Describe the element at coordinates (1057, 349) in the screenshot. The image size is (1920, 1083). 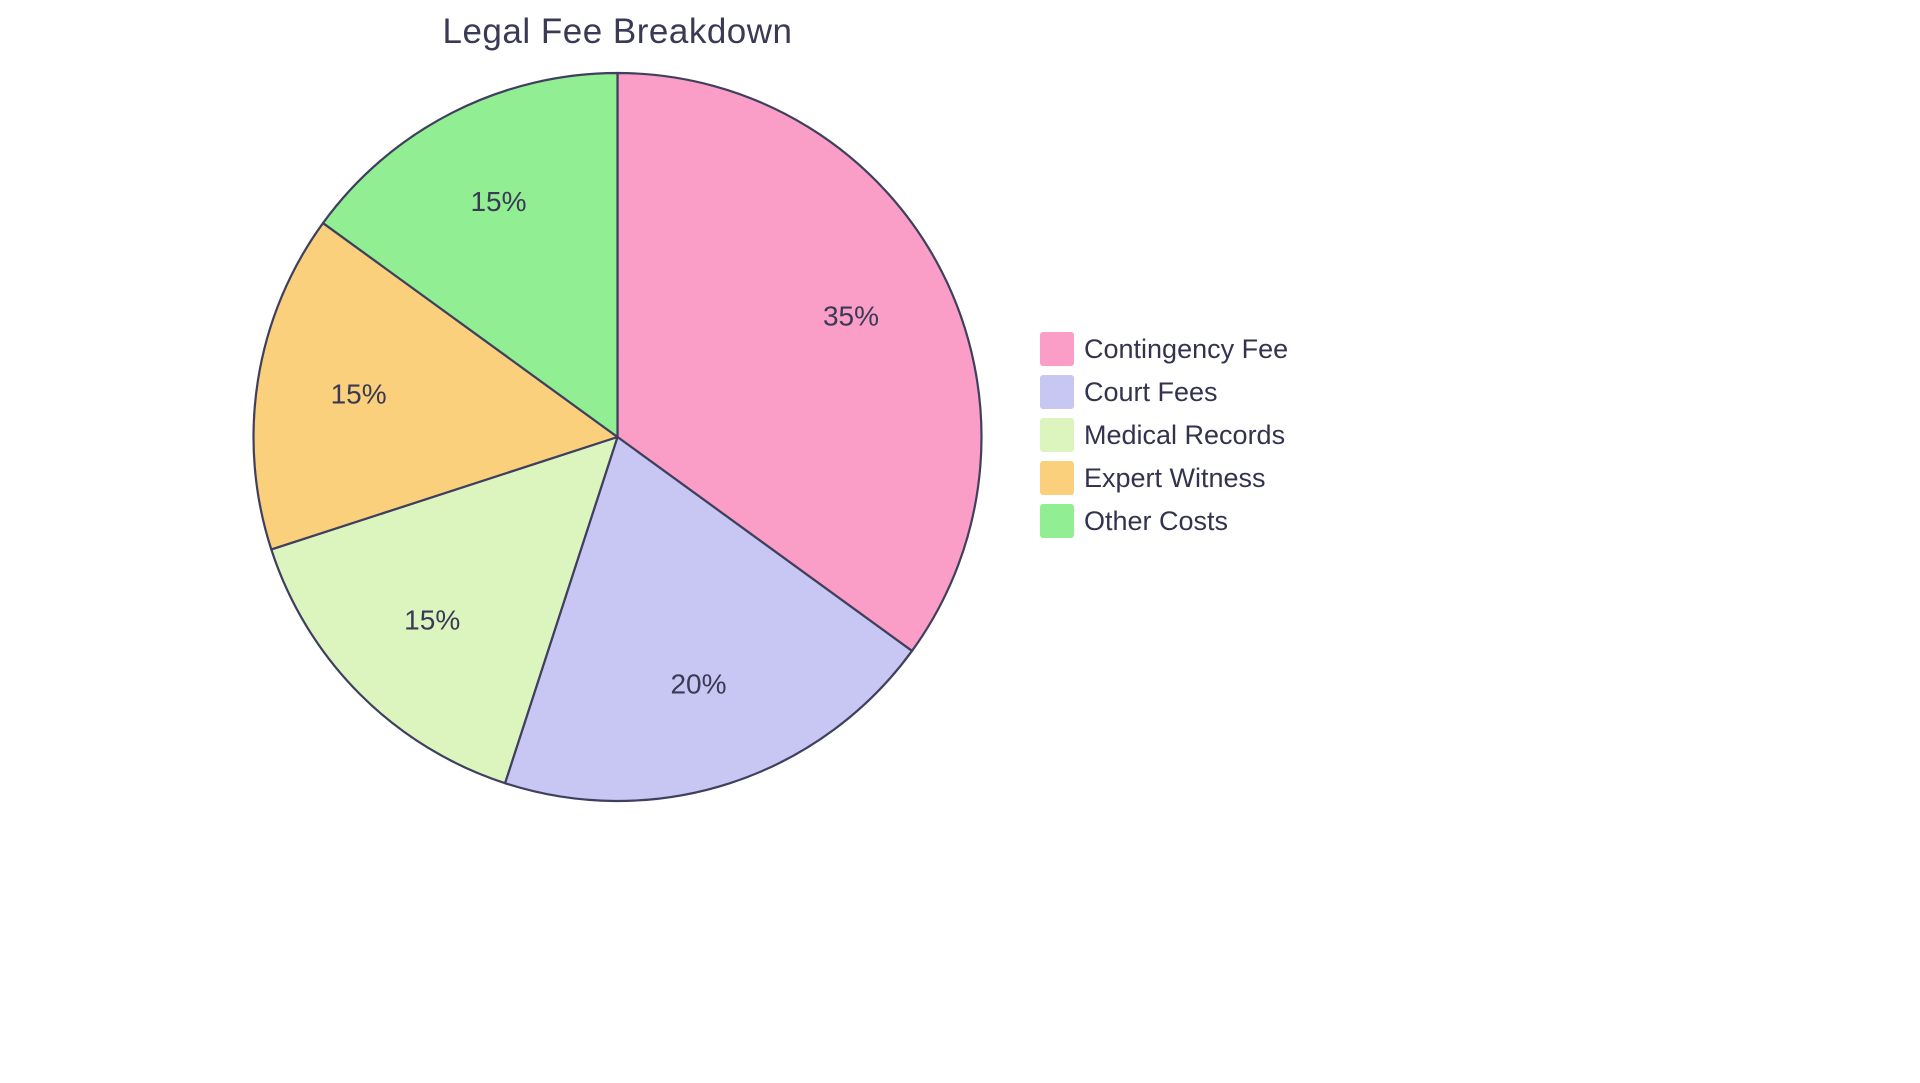
I see `legend-swatch-contingency-fee` at that location.